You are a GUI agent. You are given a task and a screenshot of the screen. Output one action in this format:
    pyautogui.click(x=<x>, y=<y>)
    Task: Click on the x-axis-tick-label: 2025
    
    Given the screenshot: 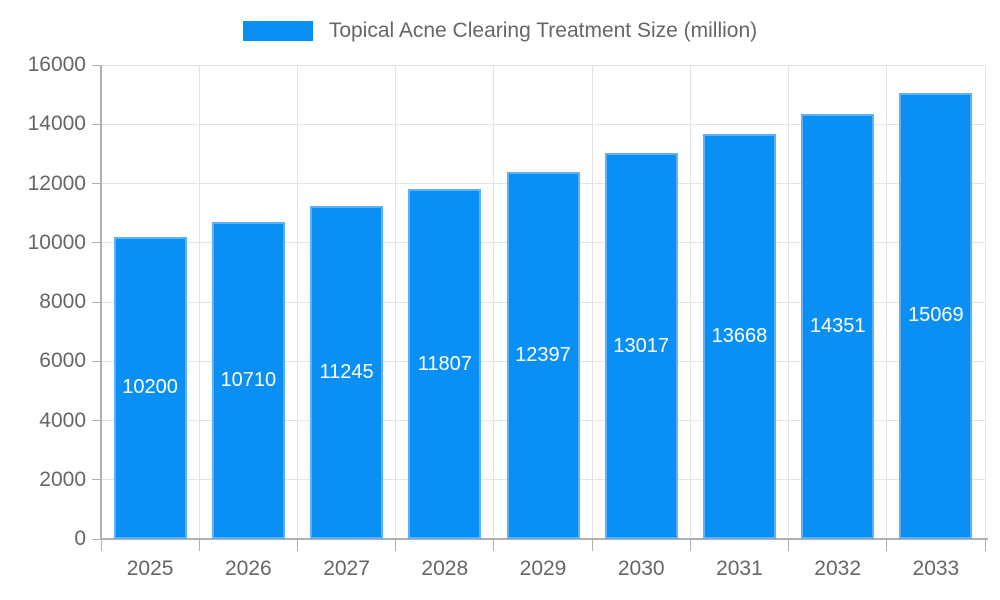 What is the action you would take?
    pyautogui.click(x=150, y=568)
    